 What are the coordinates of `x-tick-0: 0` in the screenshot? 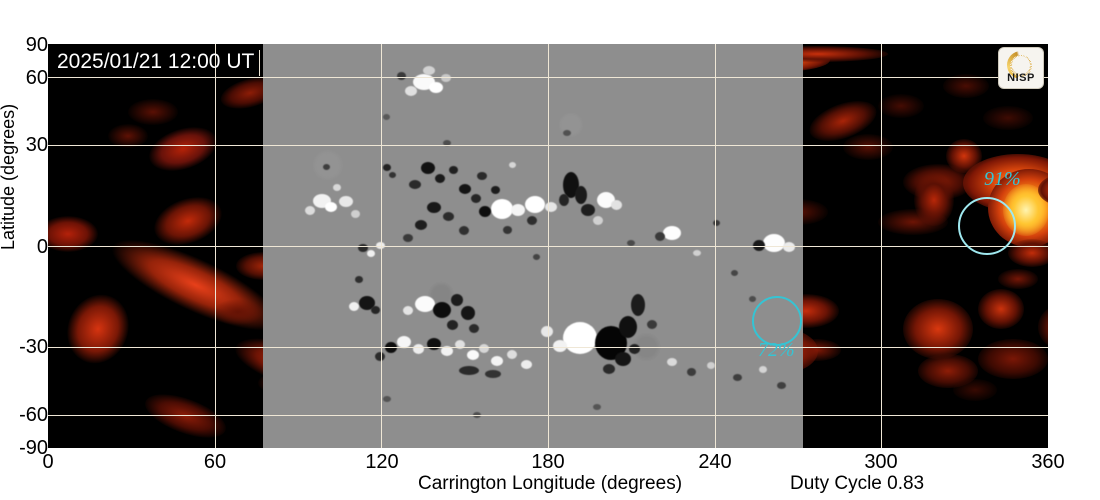 It's located at (48, 462).